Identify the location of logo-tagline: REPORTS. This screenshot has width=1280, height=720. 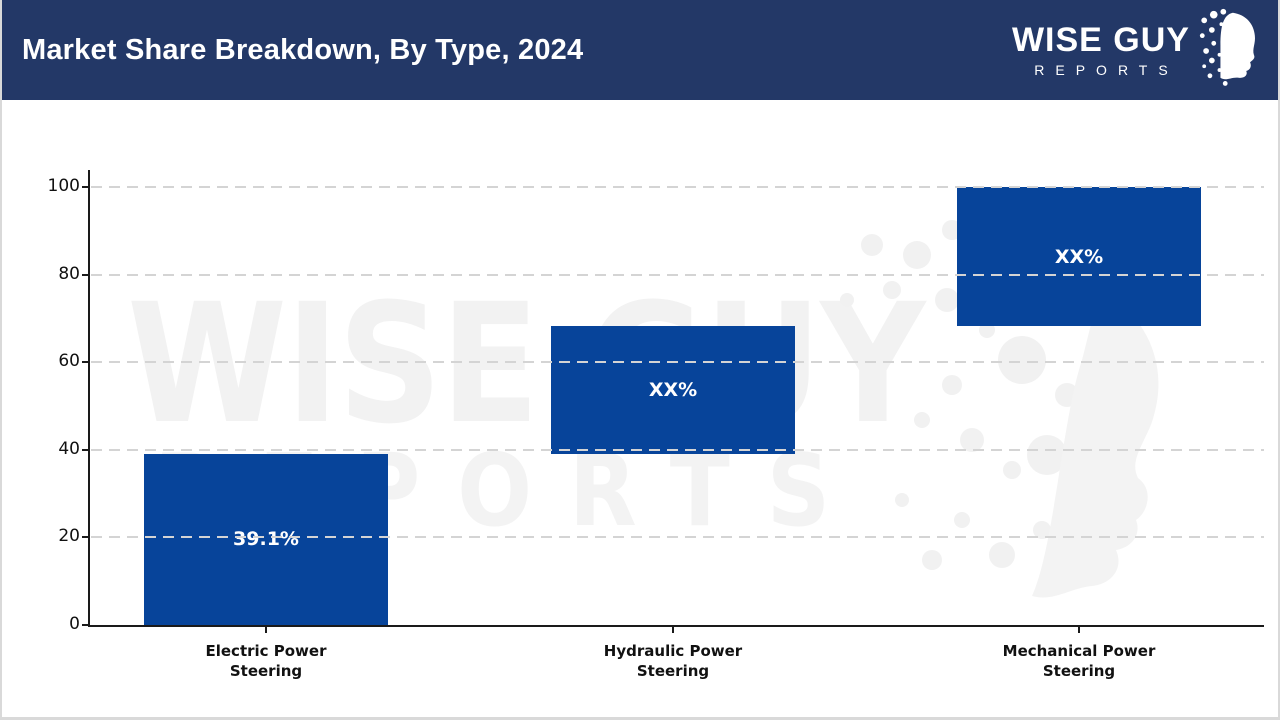
(1106, 70).